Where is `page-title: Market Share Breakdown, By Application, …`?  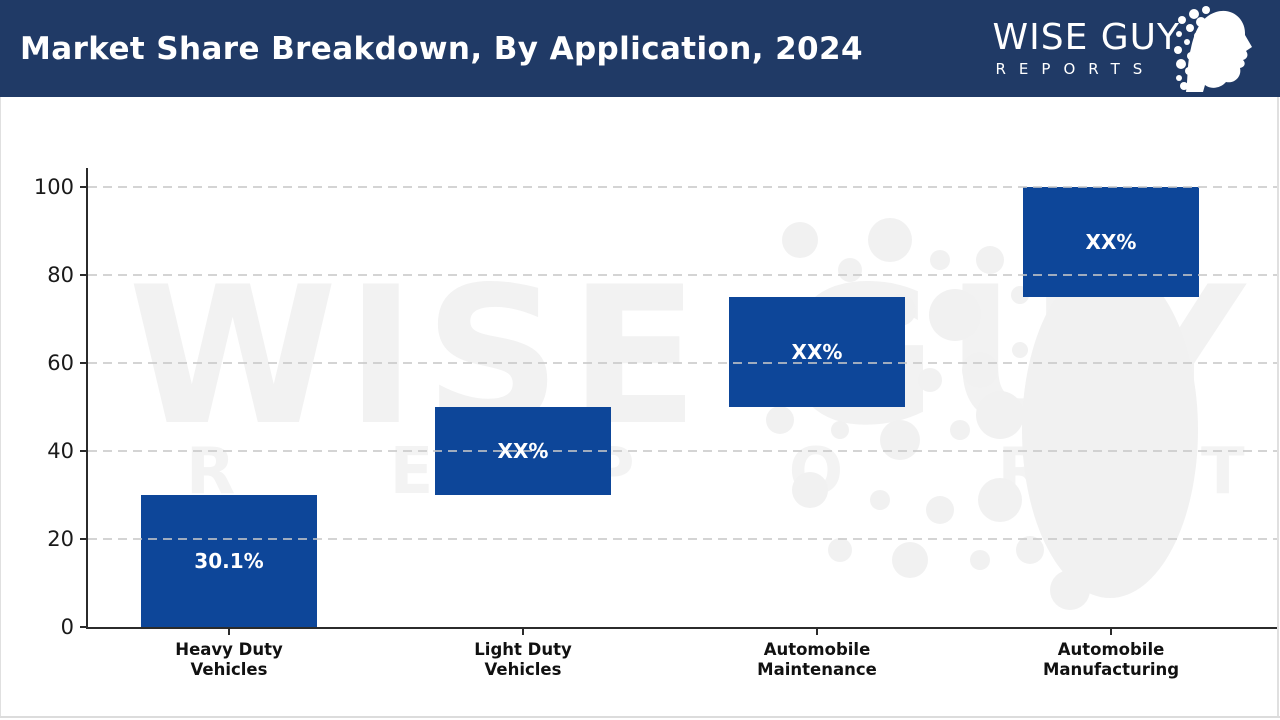 page-title: Market Share Breakdown, By Application, … is located at coordinates (441, 48).